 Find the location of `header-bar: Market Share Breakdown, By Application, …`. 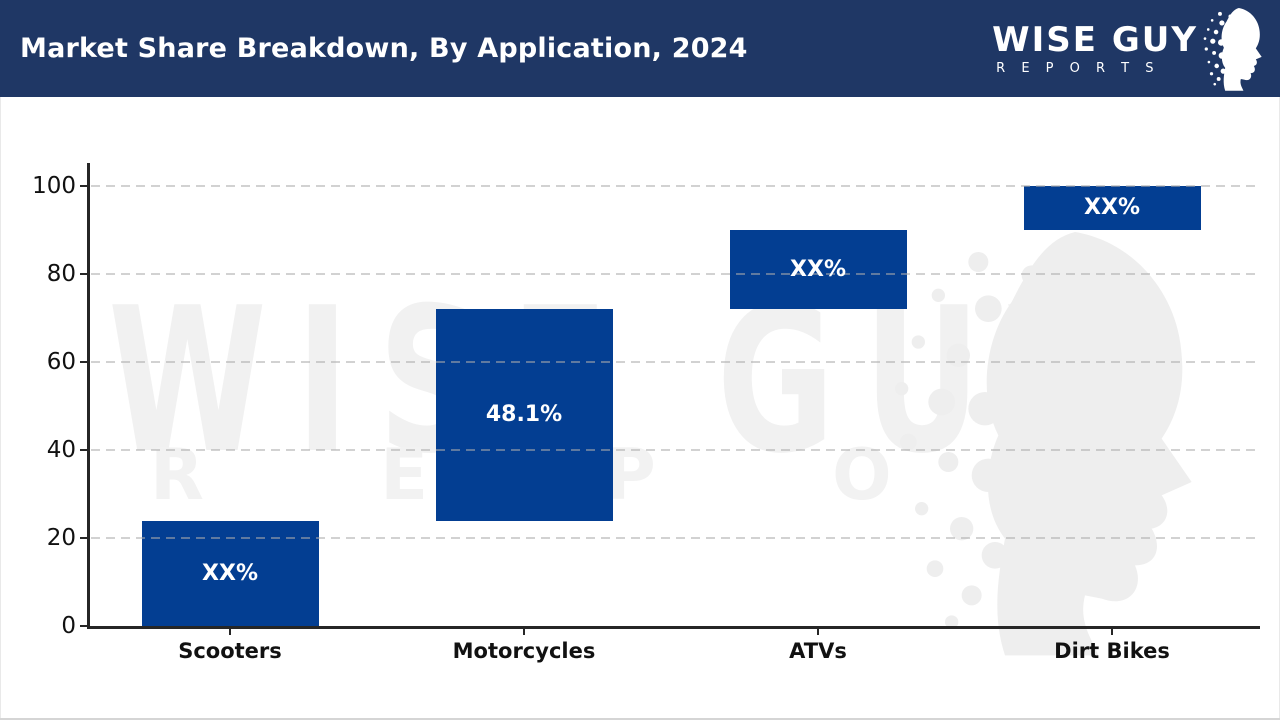

header-bar: Market Share Breakdown, By Application, … is located at coordinates (640, 48).